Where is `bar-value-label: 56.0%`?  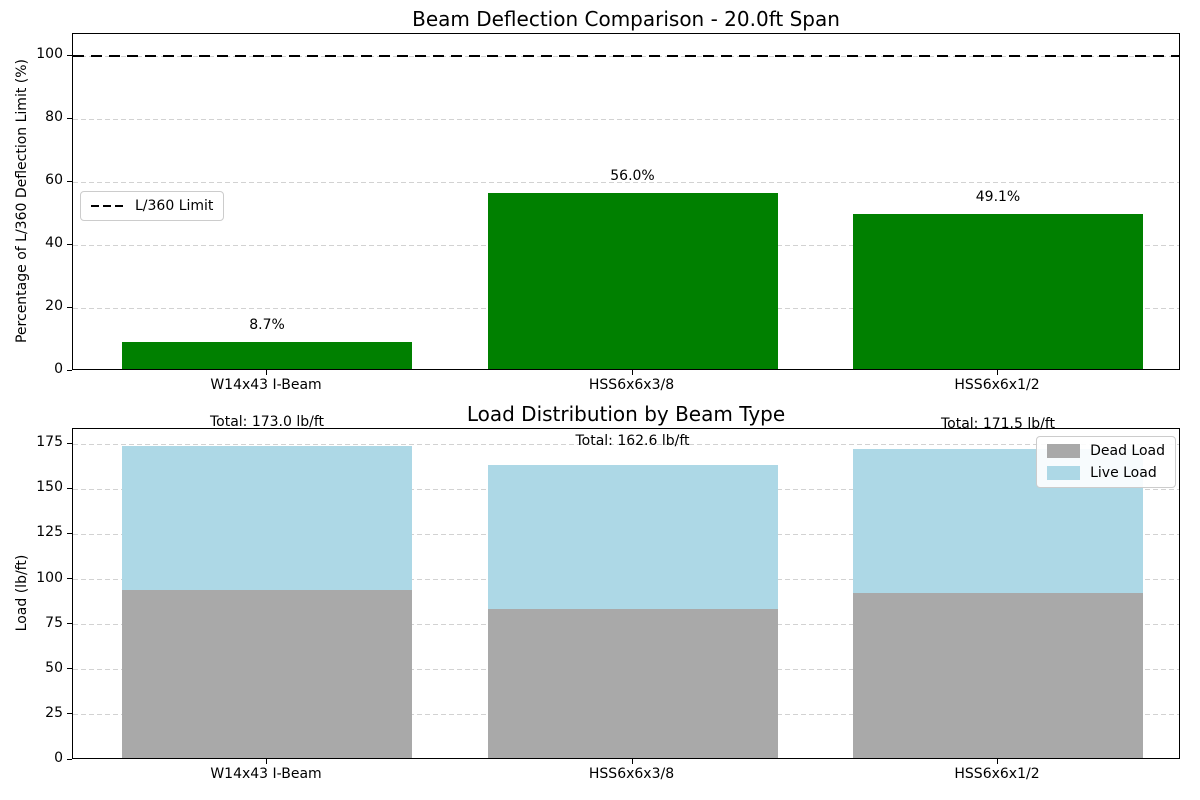
bar-value-label: 56.0% is located at coordinates (632, 175).